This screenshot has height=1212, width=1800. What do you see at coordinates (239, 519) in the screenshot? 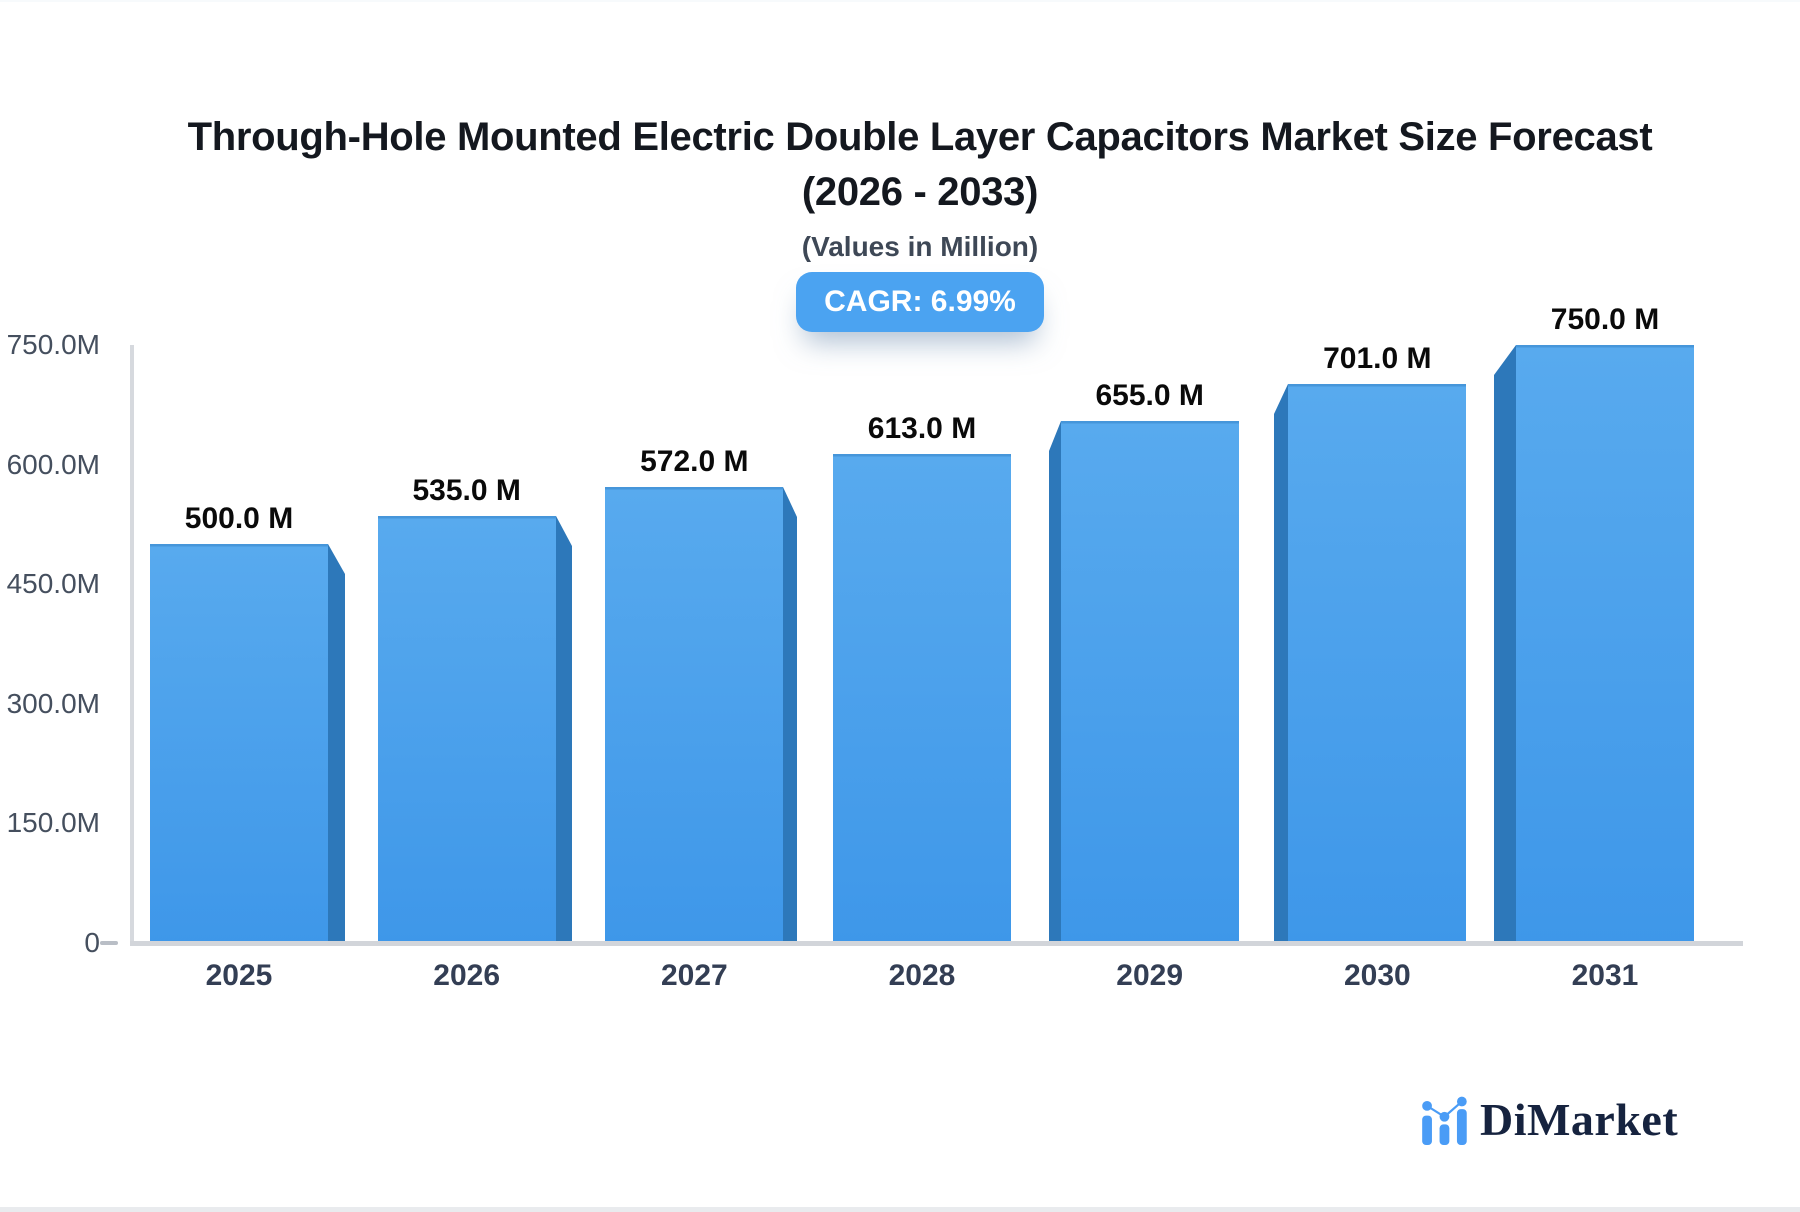
I see `bar-value-label: 500.0 M` at bounding box center [239, 519].